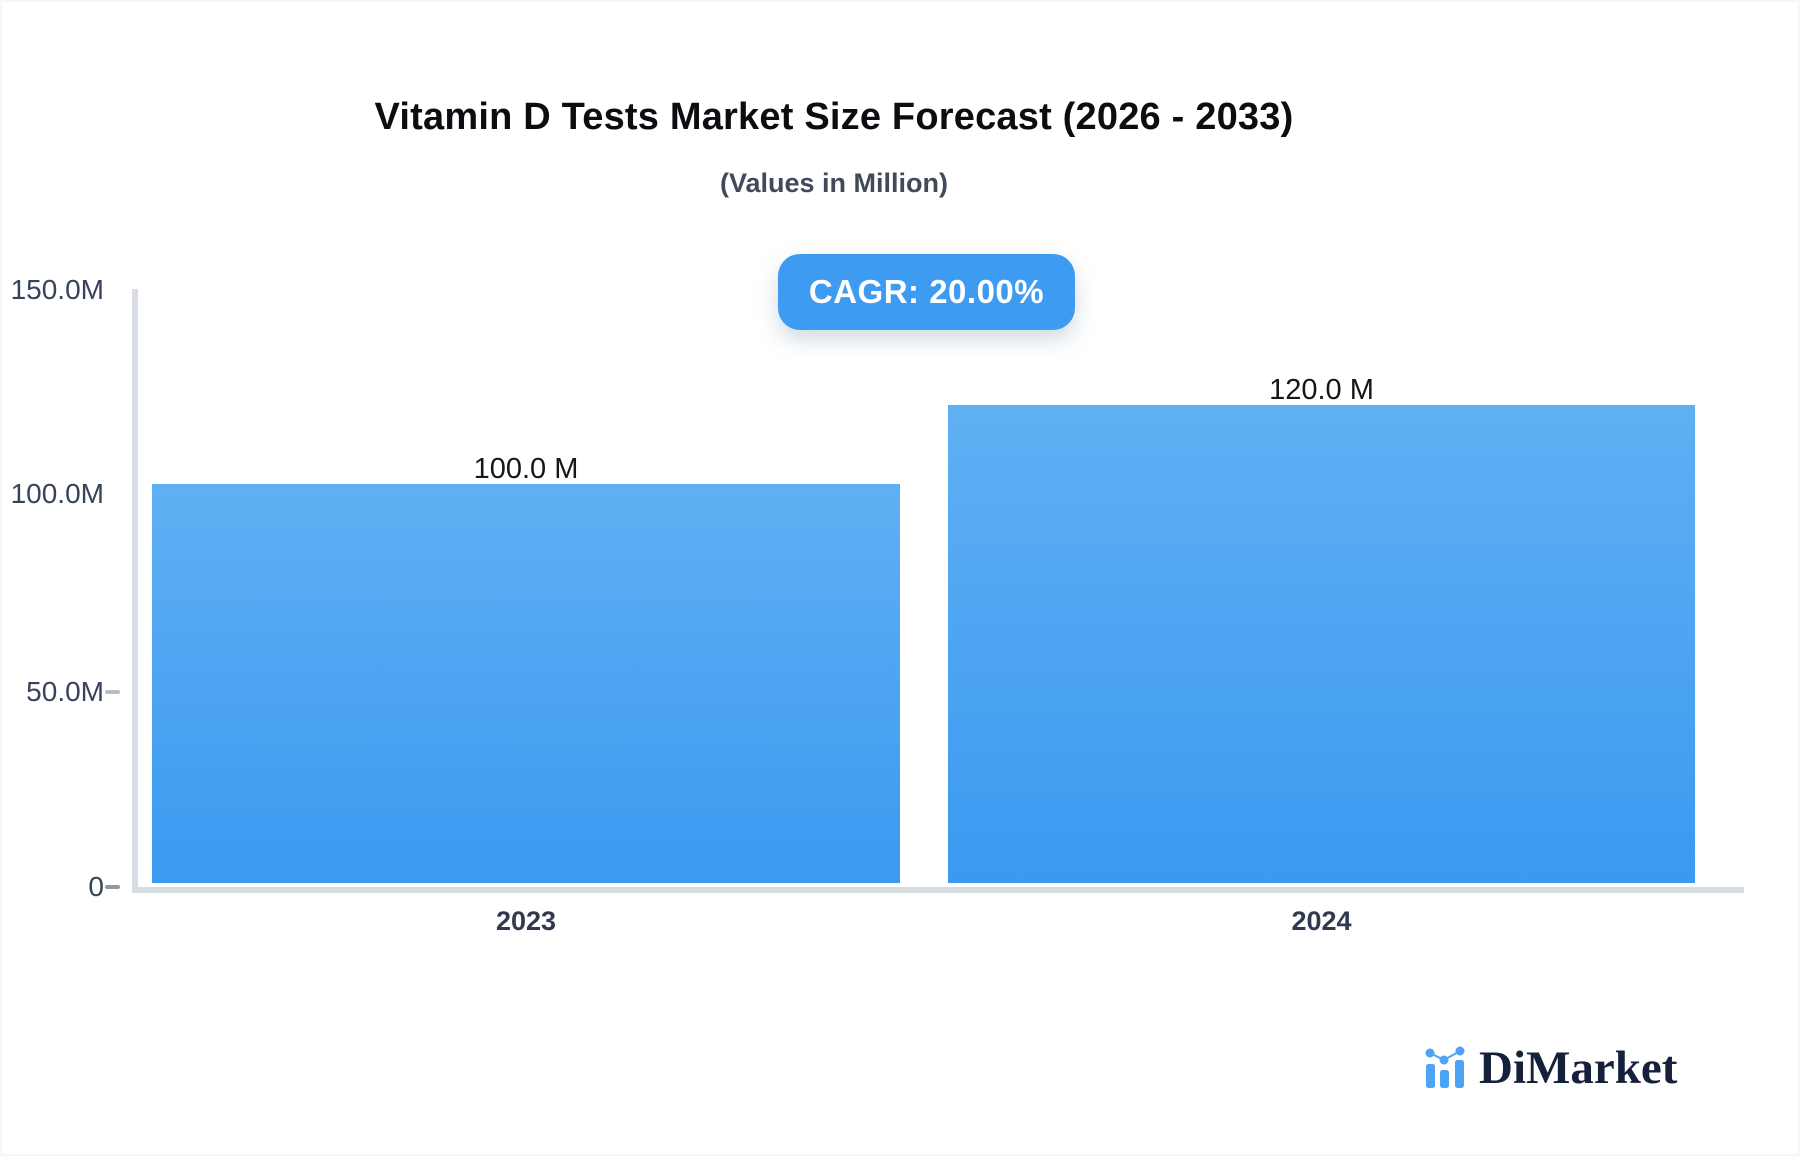 Image resolution: width=1800 pixels, height=1156 pixels. What do you see at coordinates (1578, 1068) in the screenshot?
I see `brand-logo-text: DiMarket` at bounding box center [1578, 1068].